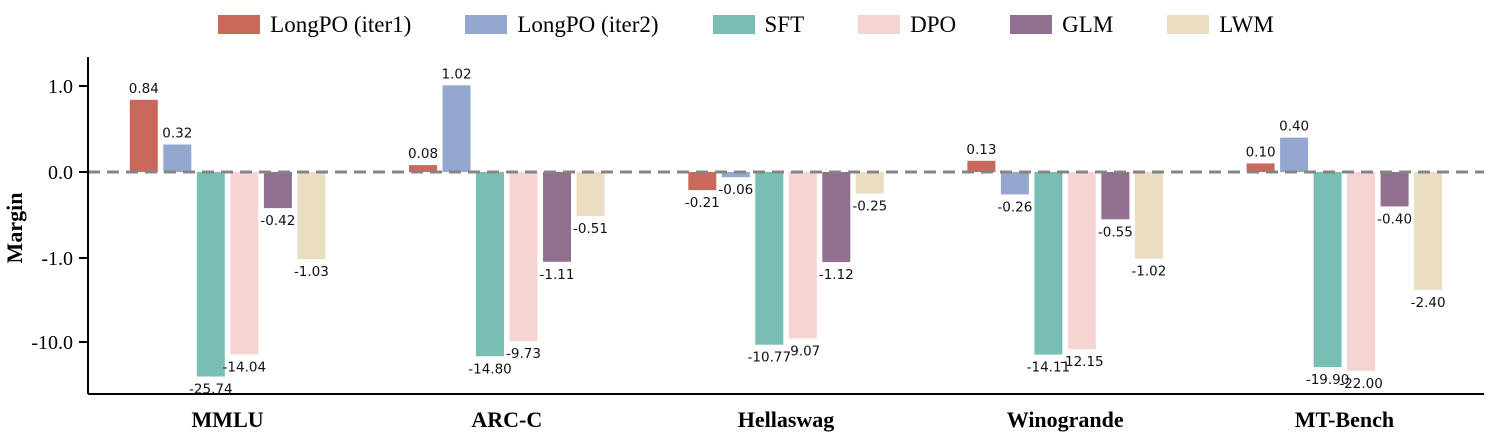  I want to click on bar-value-label: 0.84, so click(144, 89).